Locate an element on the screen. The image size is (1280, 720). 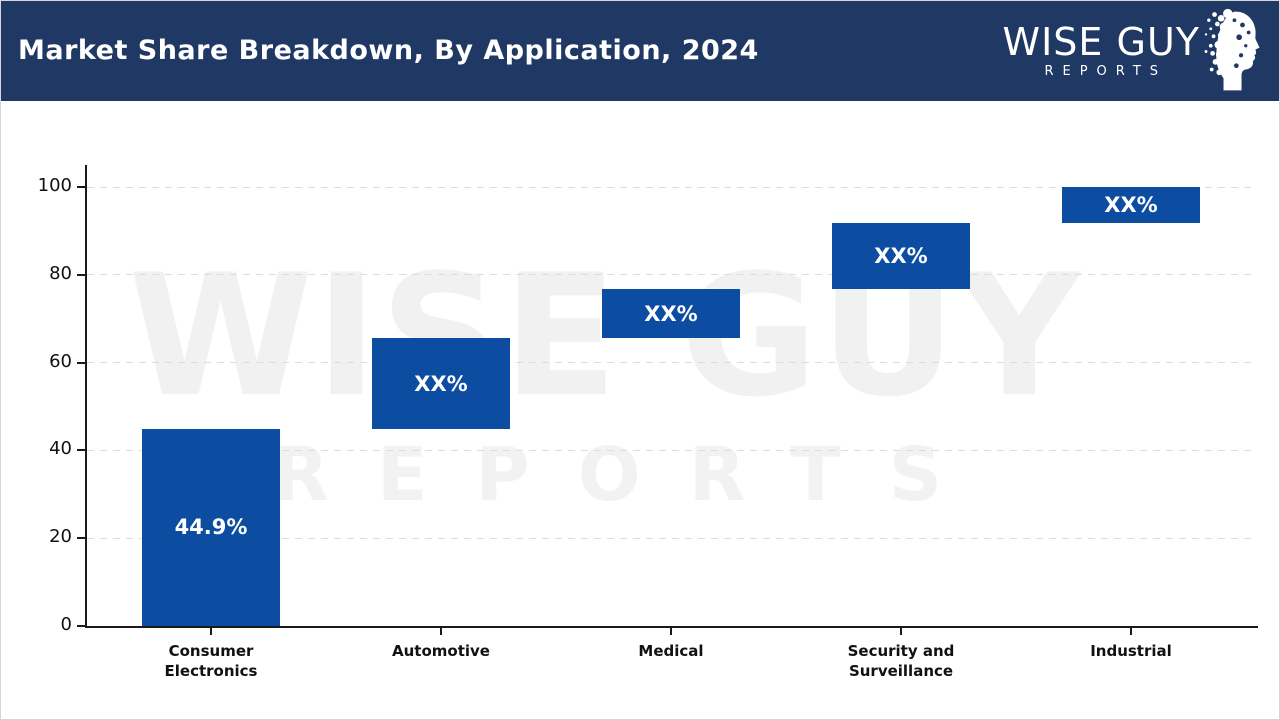
x-tick-label: Consumer Electronics is located at coordinates (211, 661).